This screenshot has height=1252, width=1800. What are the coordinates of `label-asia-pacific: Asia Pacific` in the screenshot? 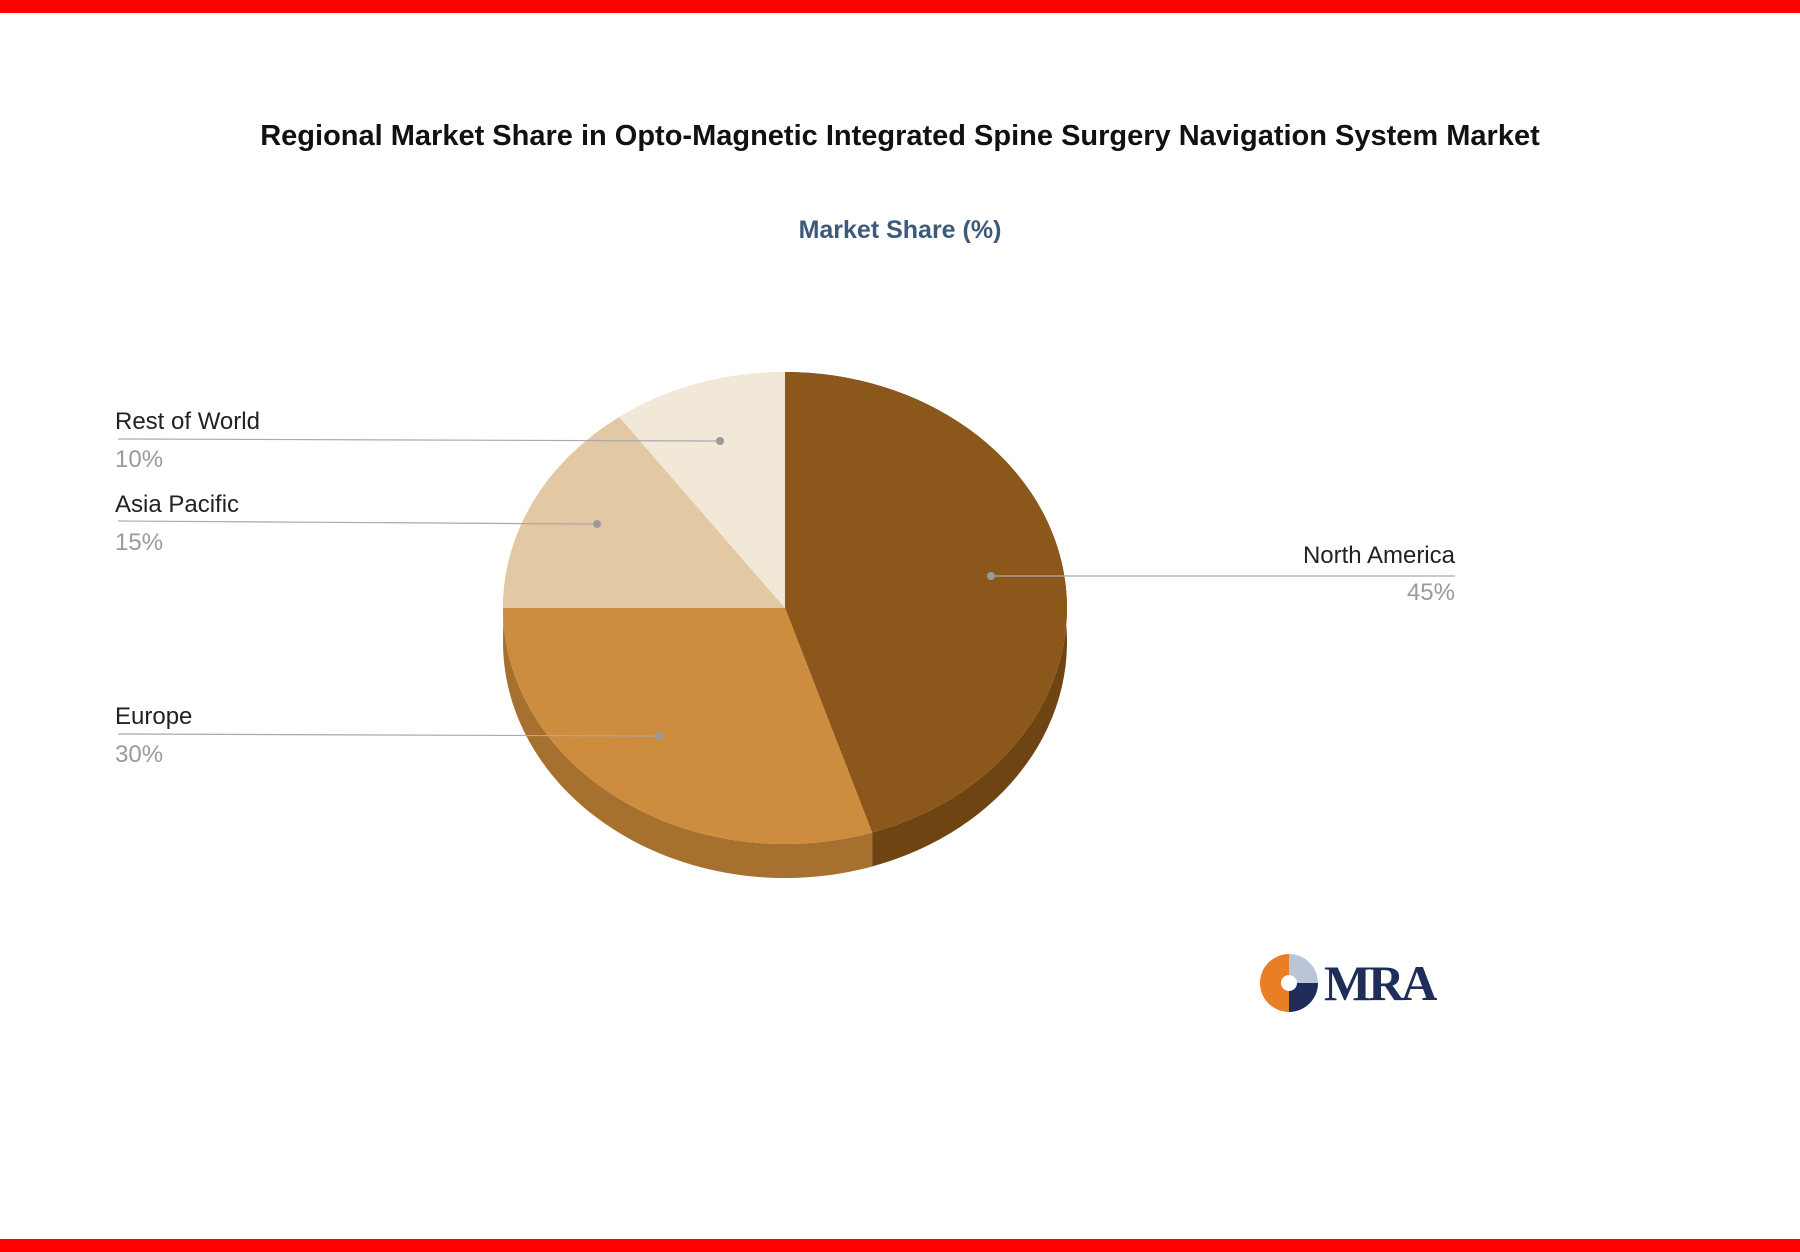 It's located at (177, 505).